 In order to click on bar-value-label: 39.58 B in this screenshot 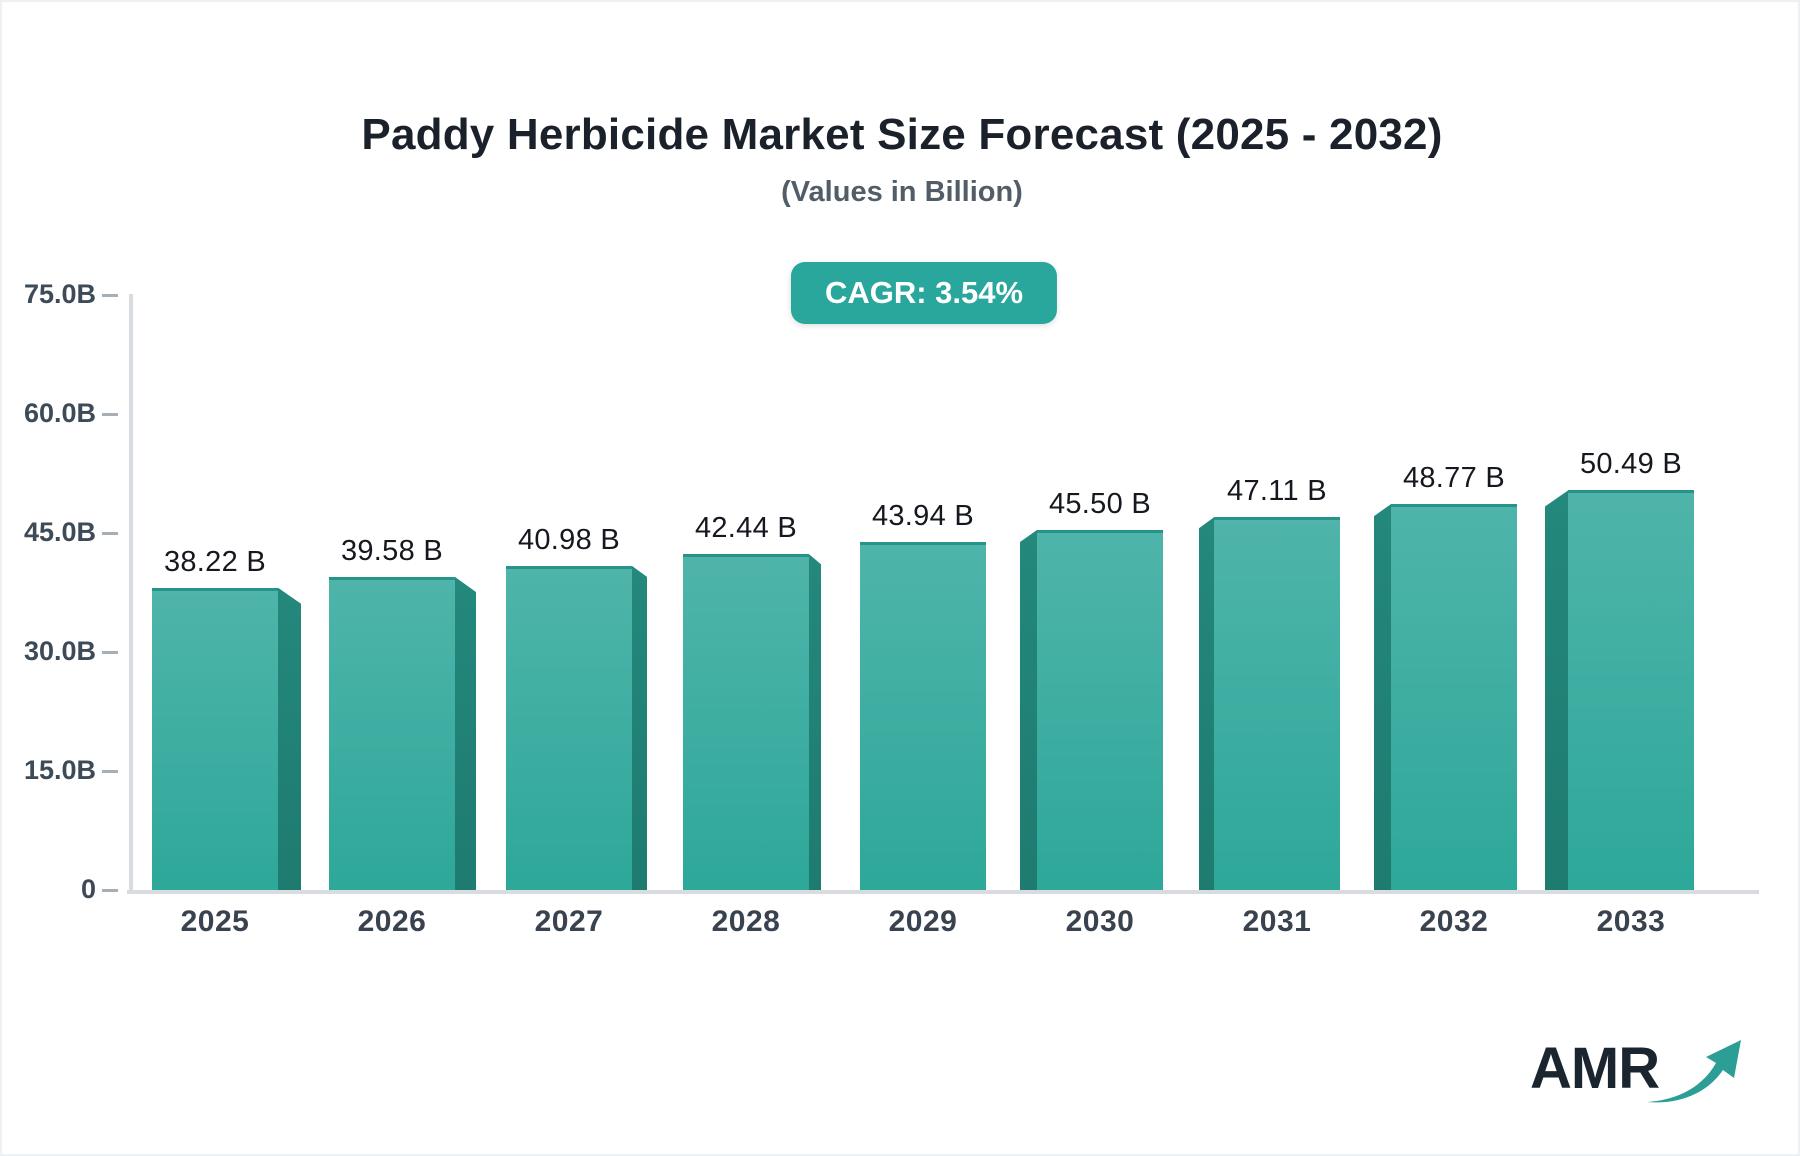, I will do `click(392, 550)`.